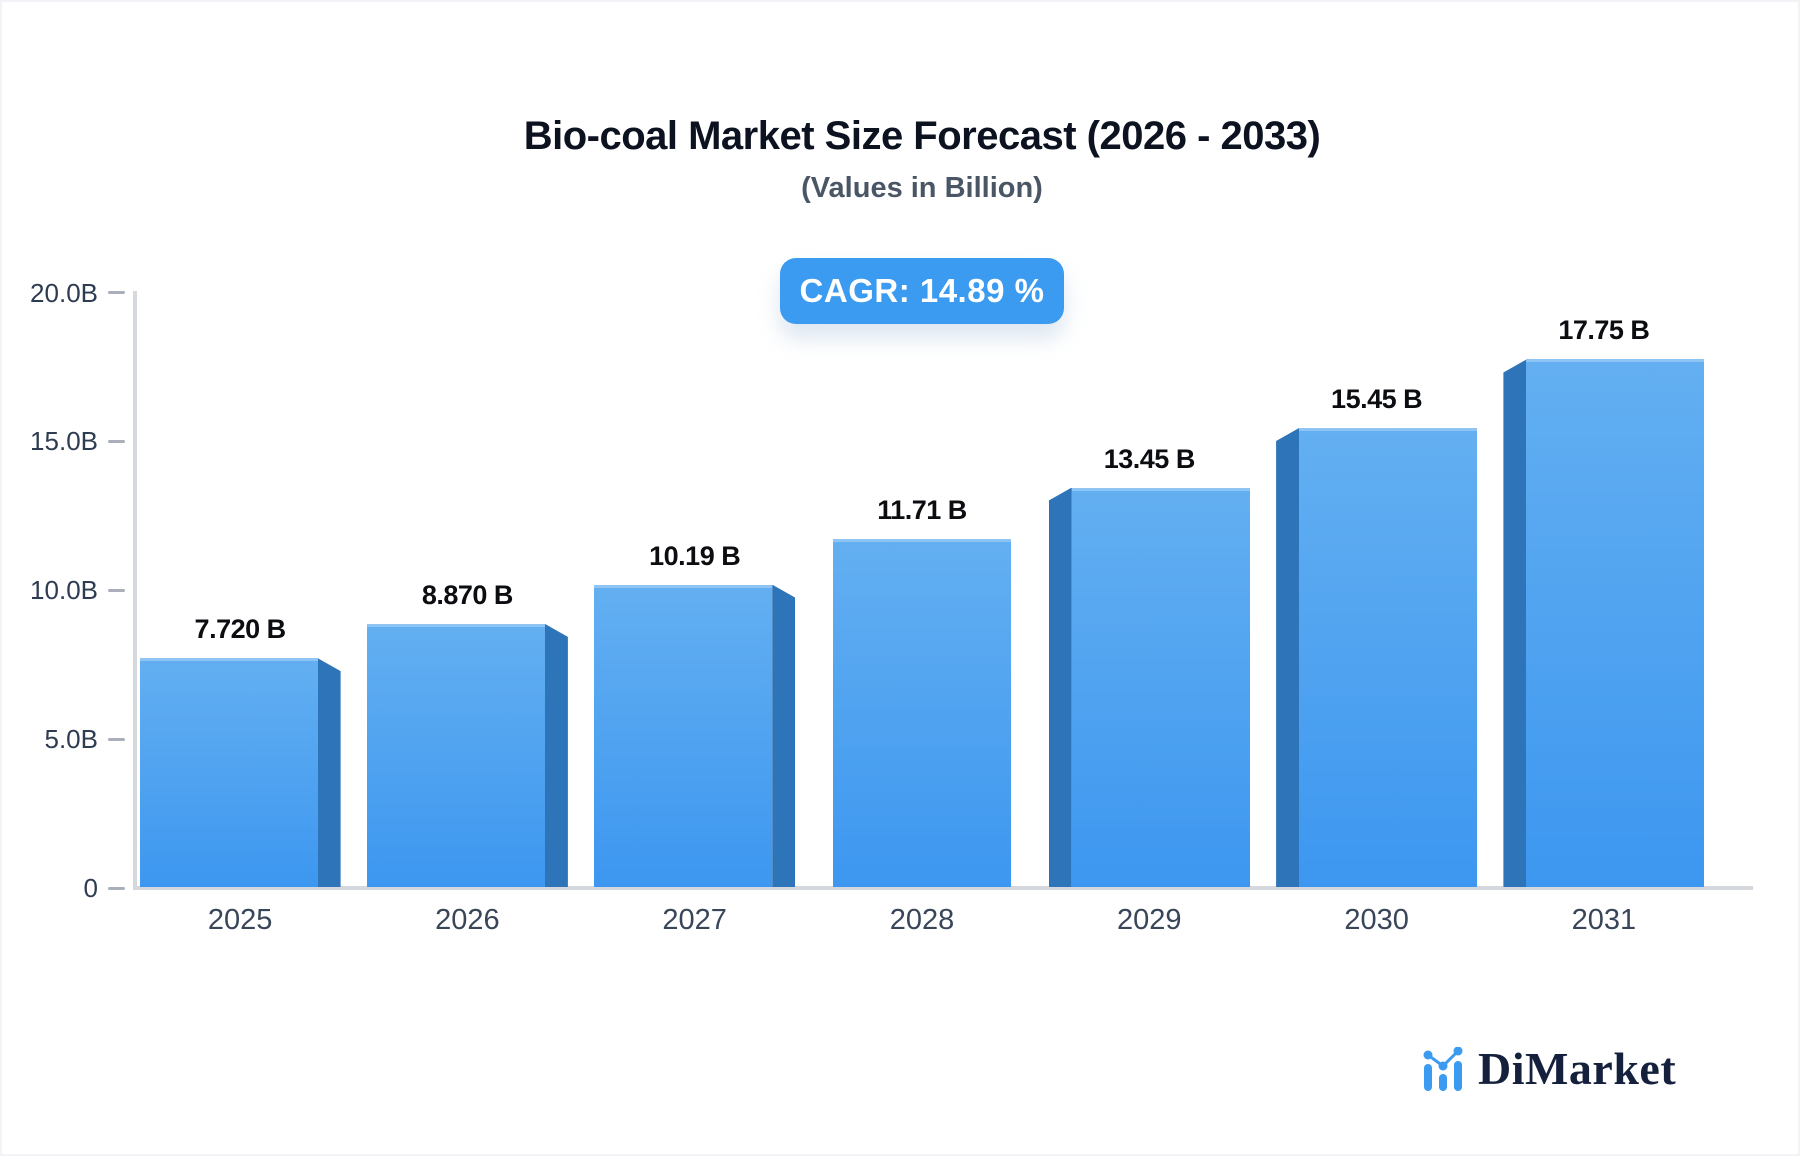 Image resolution: width=1800 pixels, height=1156 pixels. I want to click on bar-group-2029, so click(1149, 687).